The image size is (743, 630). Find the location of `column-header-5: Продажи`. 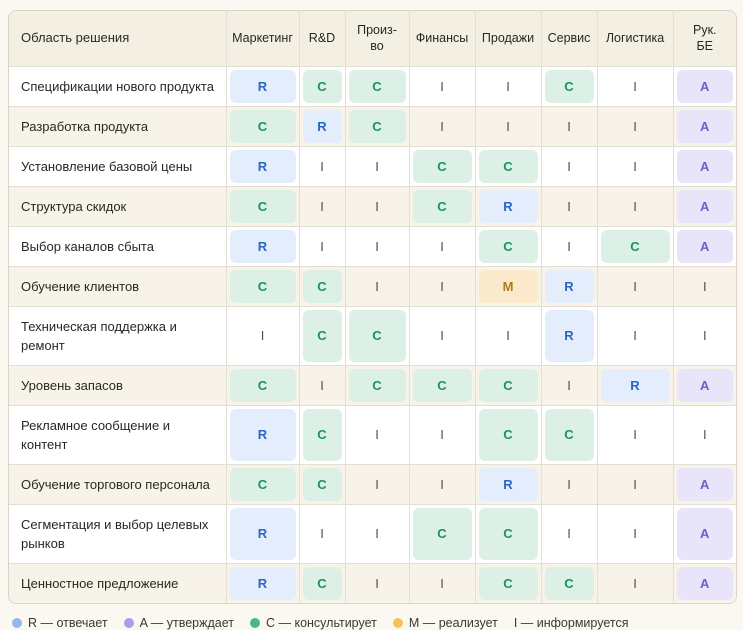

column-header-5: Продажи is located at coordinates (508, 39).